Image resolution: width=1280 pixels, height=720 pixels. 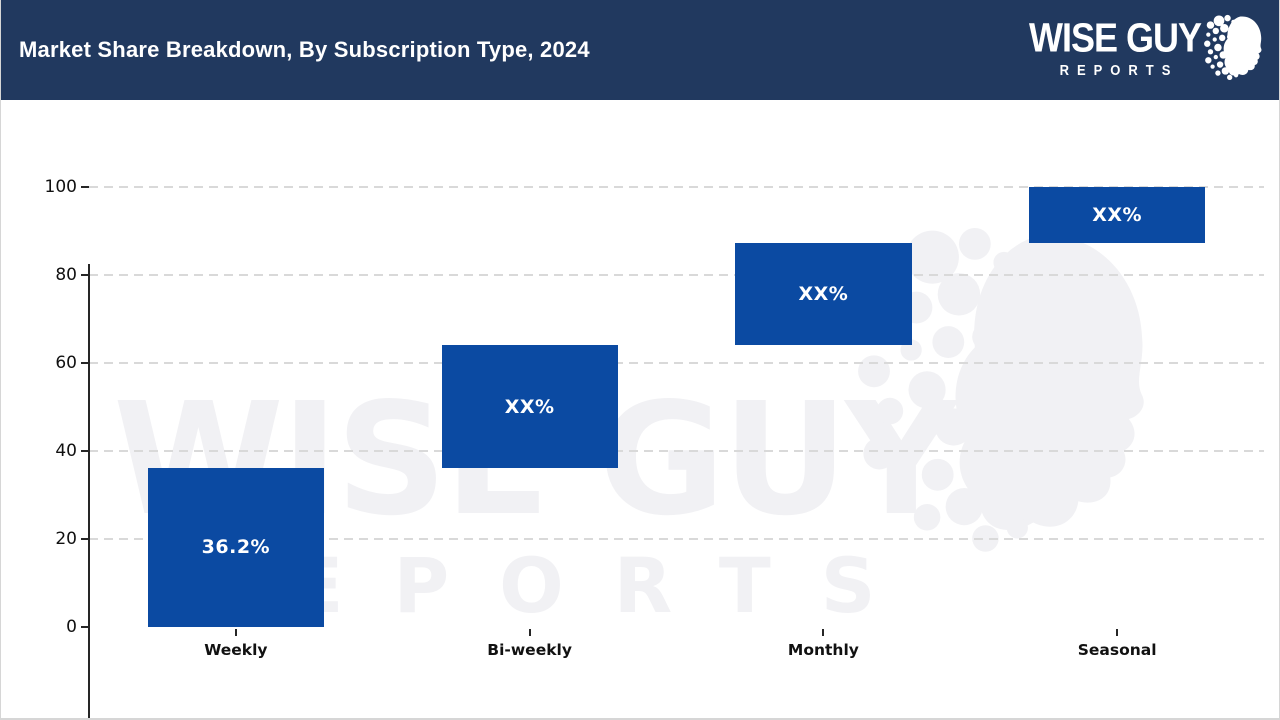 What do you see at coordinates (89, 491) in the screenshot?
I see `y-axis-line` at bounding box center [89, 491].